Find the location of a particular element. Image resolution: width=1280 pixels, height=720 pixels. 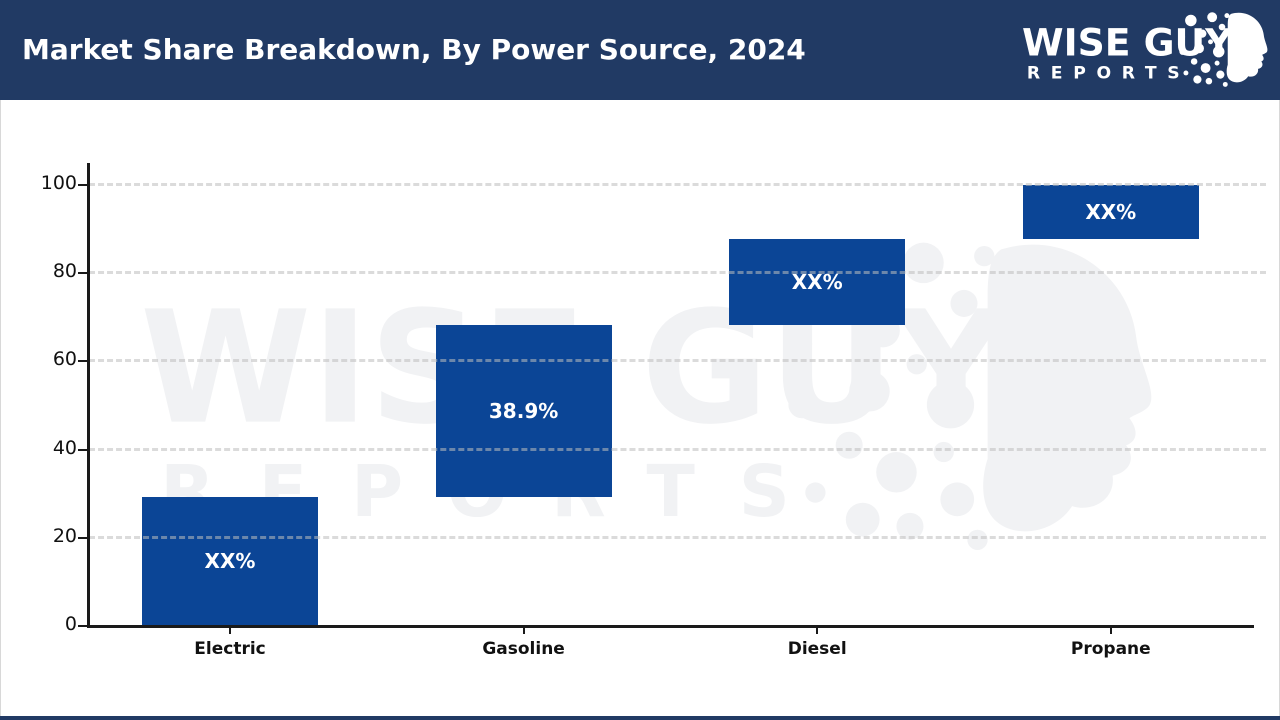

logo-subtext: REPORTS is located at coordinates (1108, 74).